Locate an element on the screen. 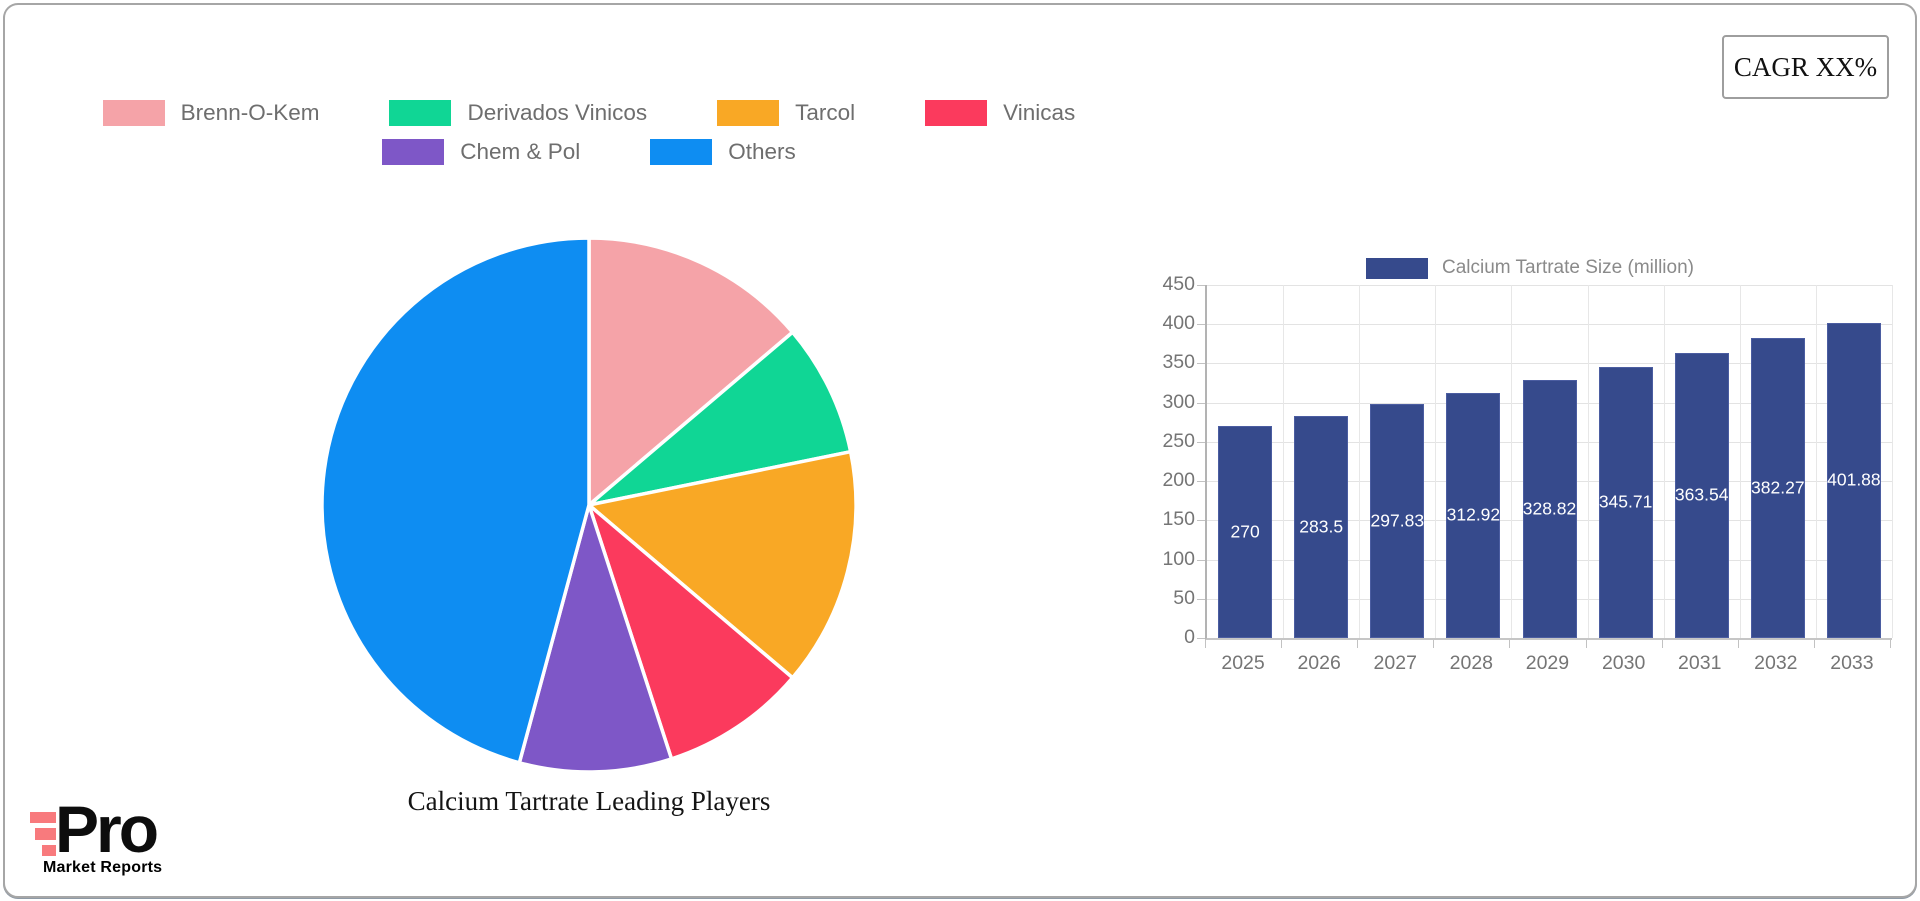  pie-legend-item-others: Others is located at coordinates (723, 152).